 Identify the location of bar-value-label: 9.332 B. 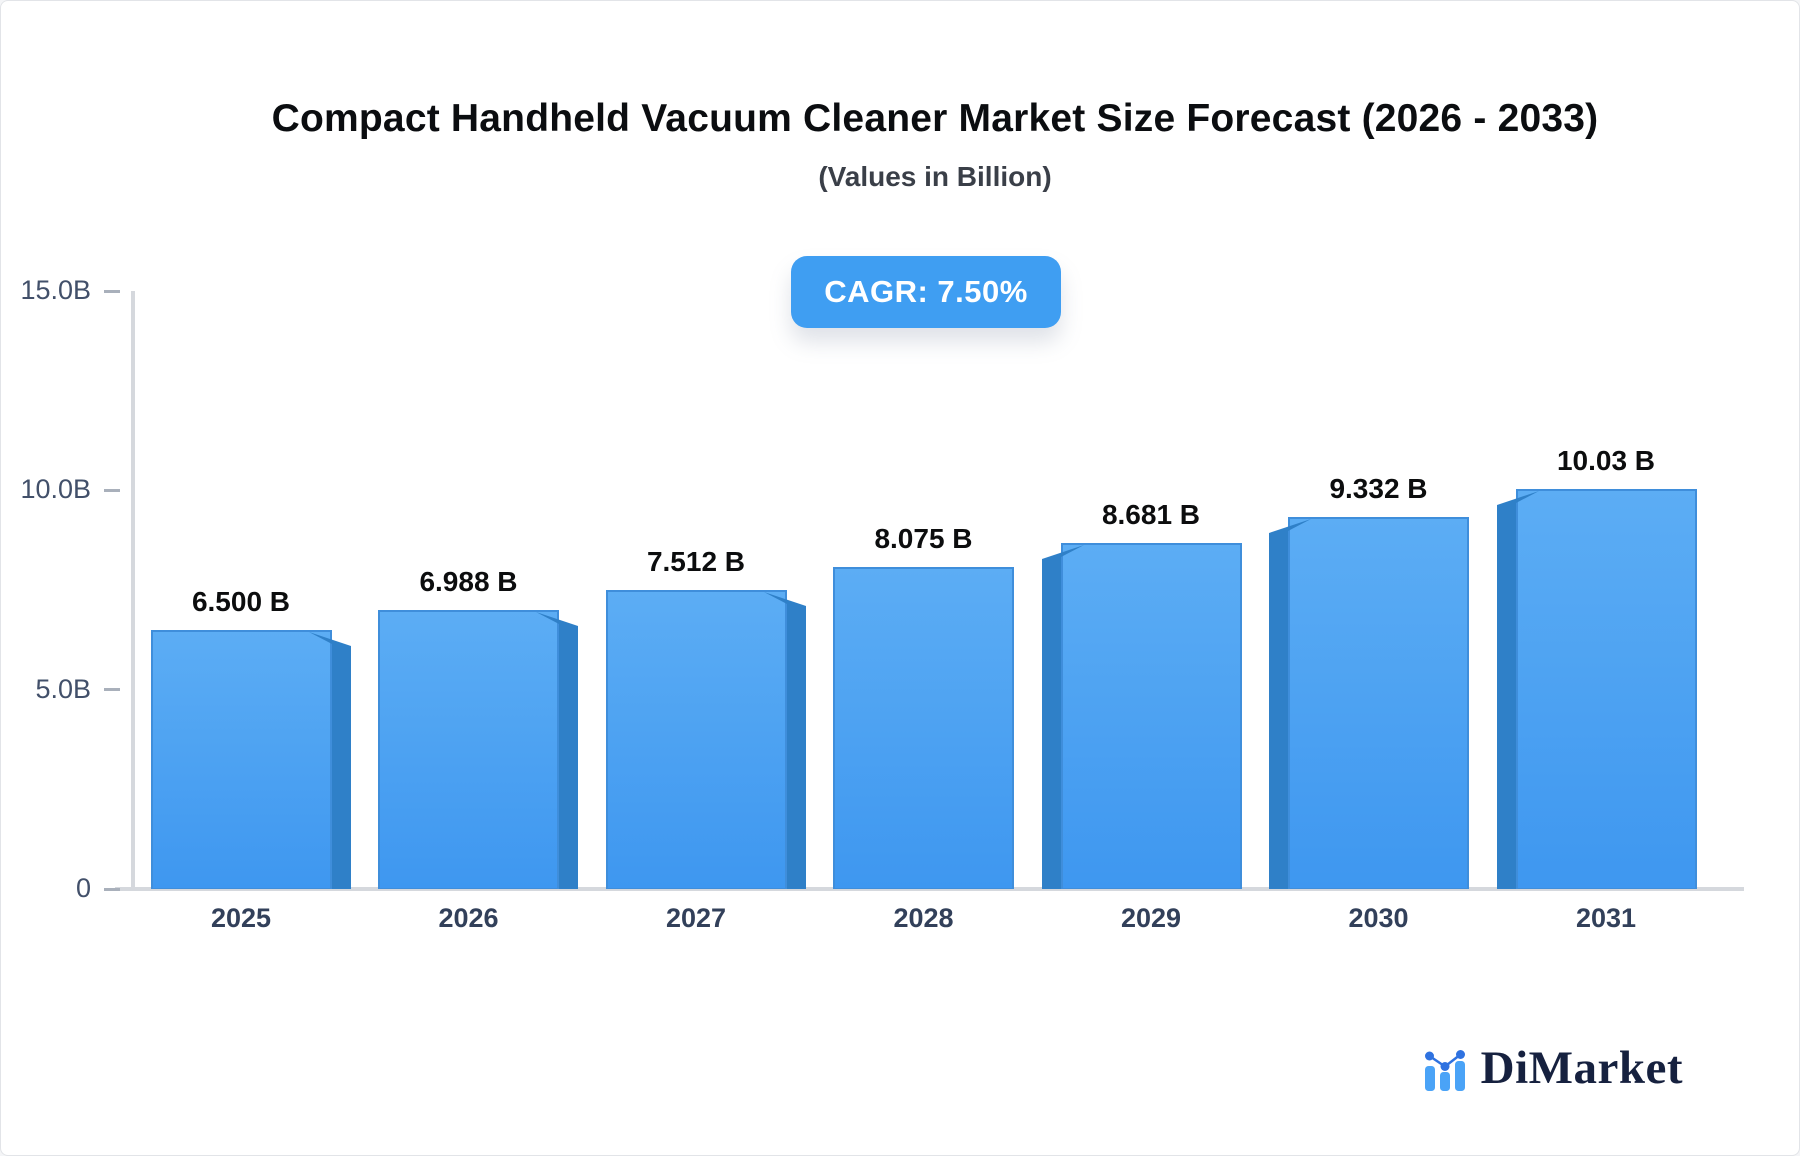
(1378, 488).